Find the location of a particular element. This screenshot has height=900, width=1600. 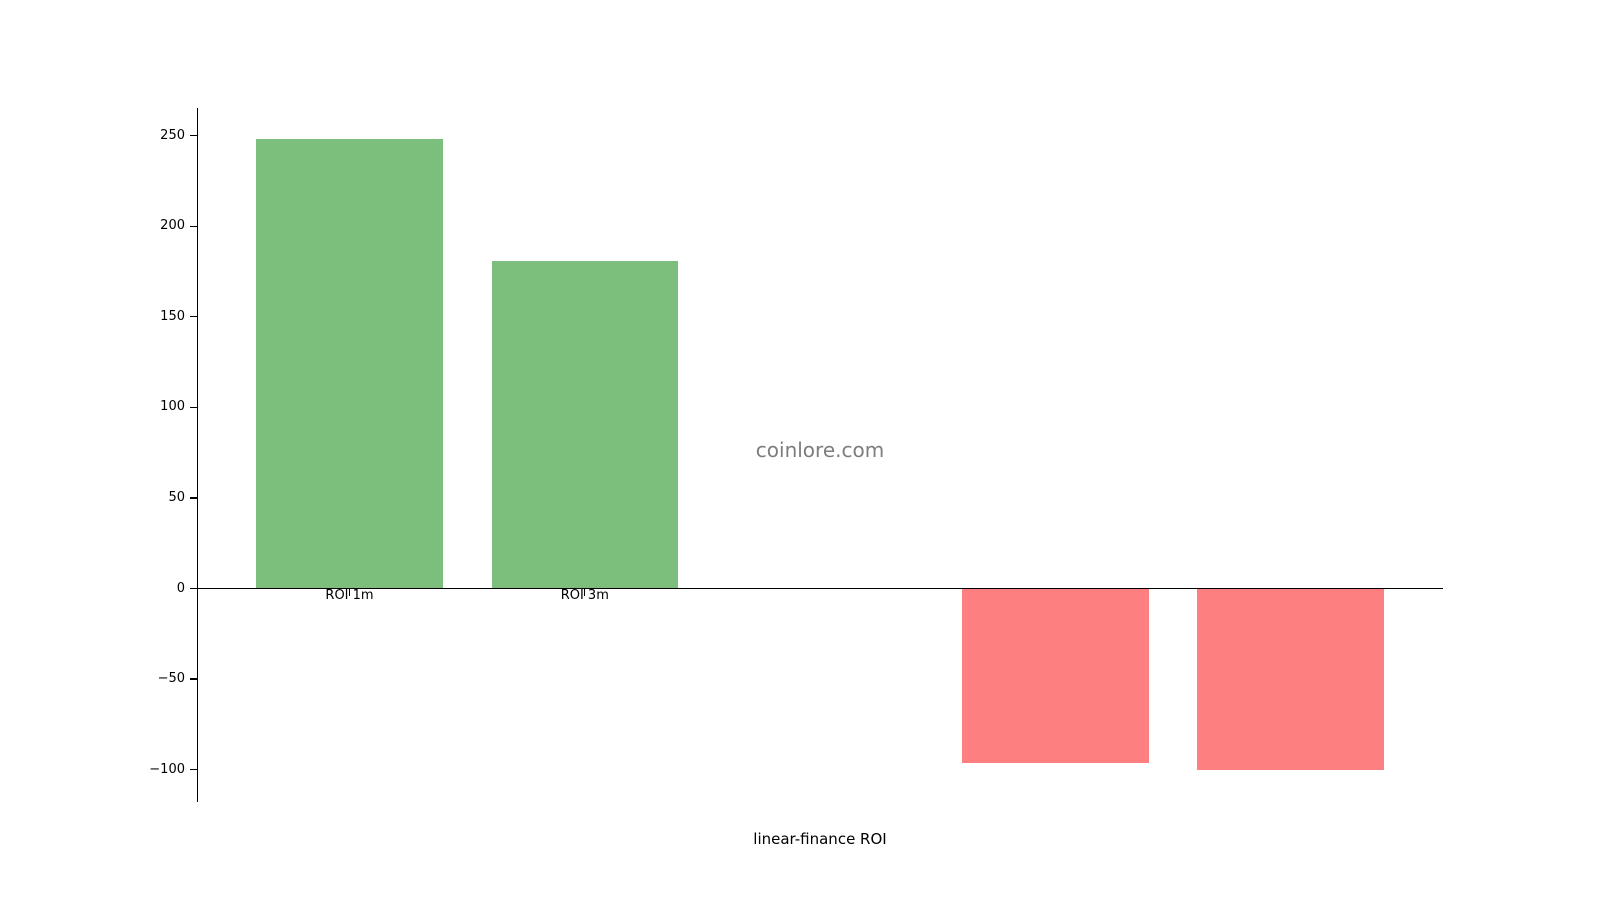

x-tick-label: ROI 1m is located at coordinates (349, 595).